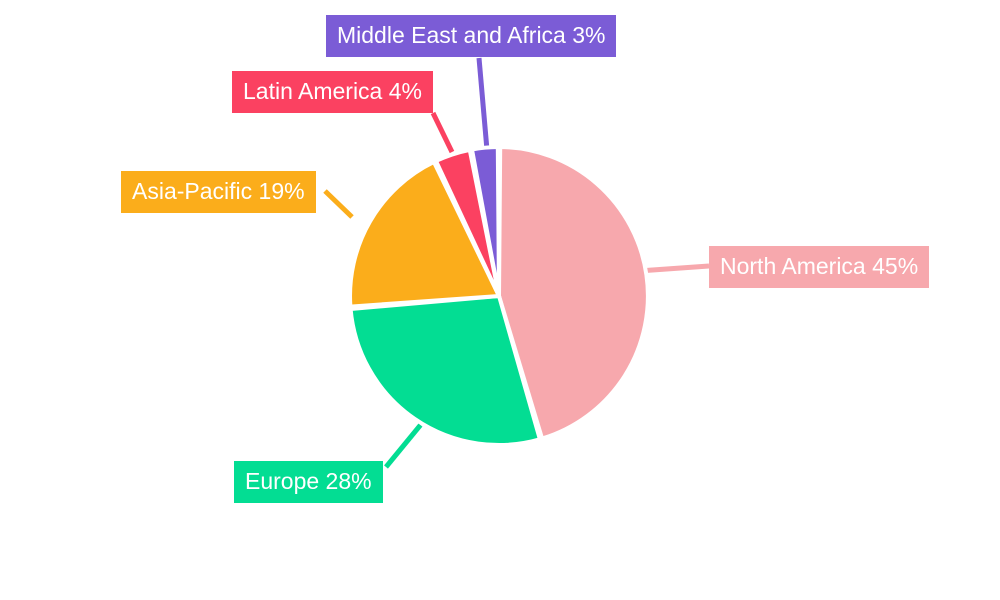 The width and height of the screenshot is (1000, 600). Describe the element at coordinates (819, 267) in the screenshot. I see `pie-label-north-america: North America 45%` at that location.